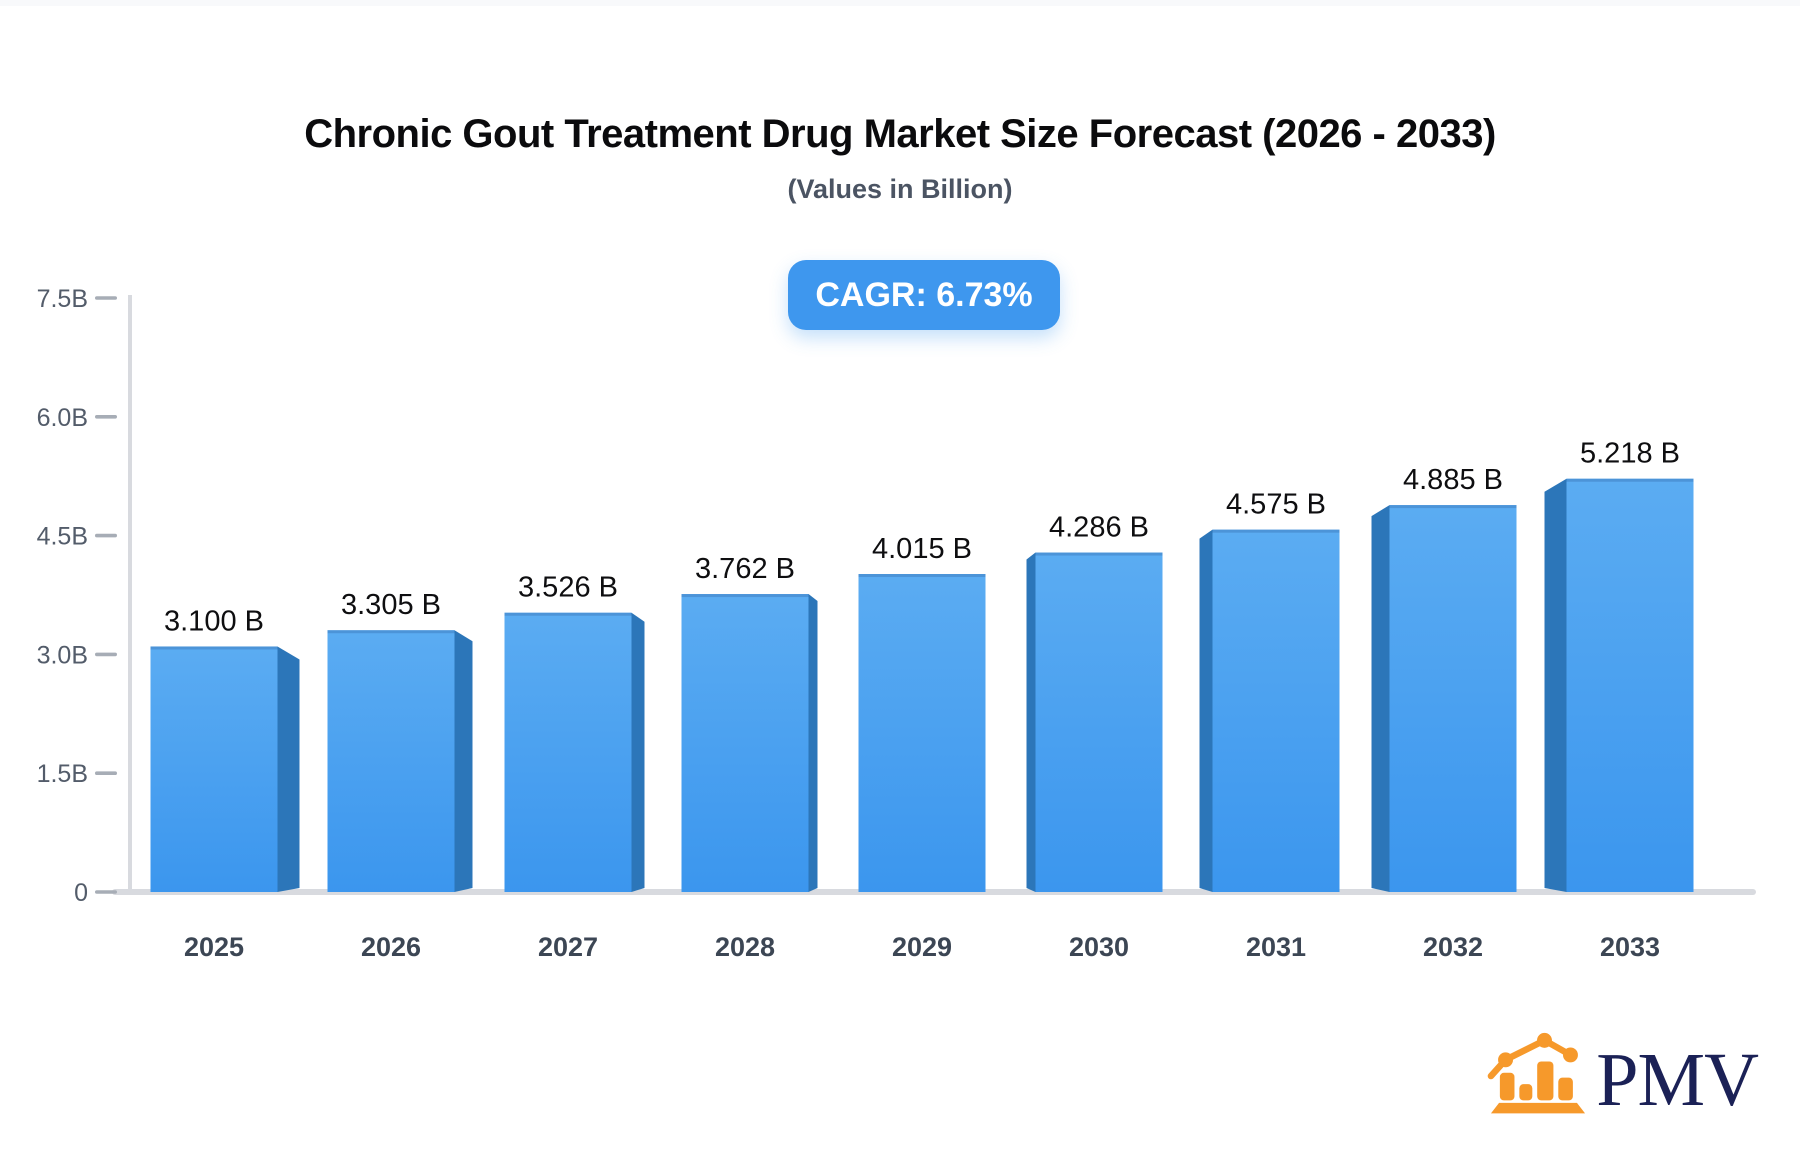 This screenshot has height=1156, width=1800. I want to click on x-category-label: 2033, so click(1630, 947).